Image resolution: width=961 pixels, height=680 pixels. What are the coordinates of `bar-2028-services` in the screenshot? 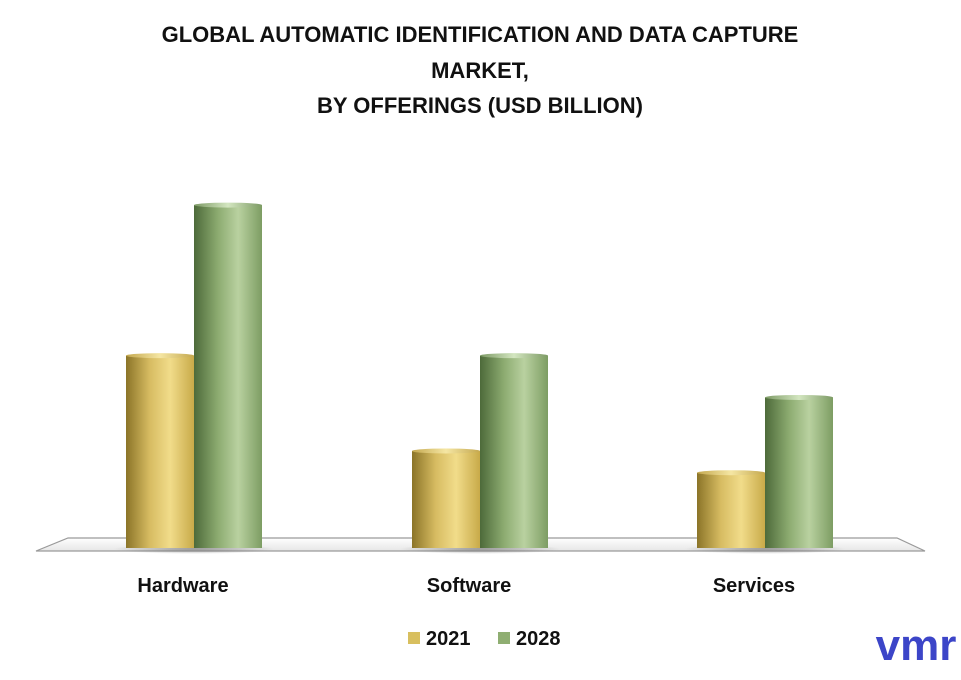 It's located at (799, 472).